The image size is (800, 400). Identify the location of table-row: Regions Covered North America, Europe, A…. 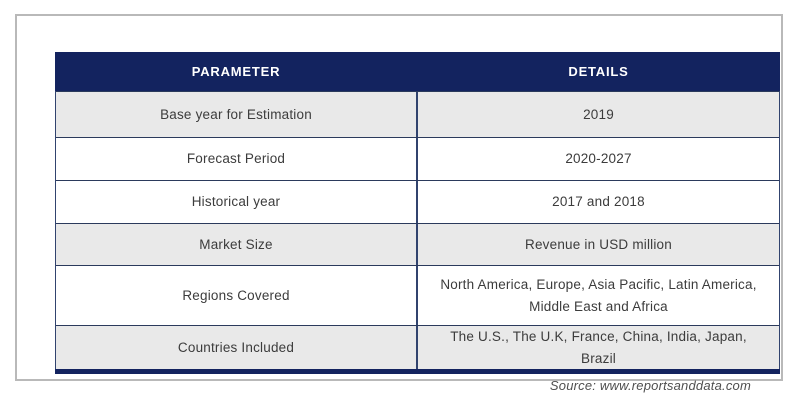
(417, 295).